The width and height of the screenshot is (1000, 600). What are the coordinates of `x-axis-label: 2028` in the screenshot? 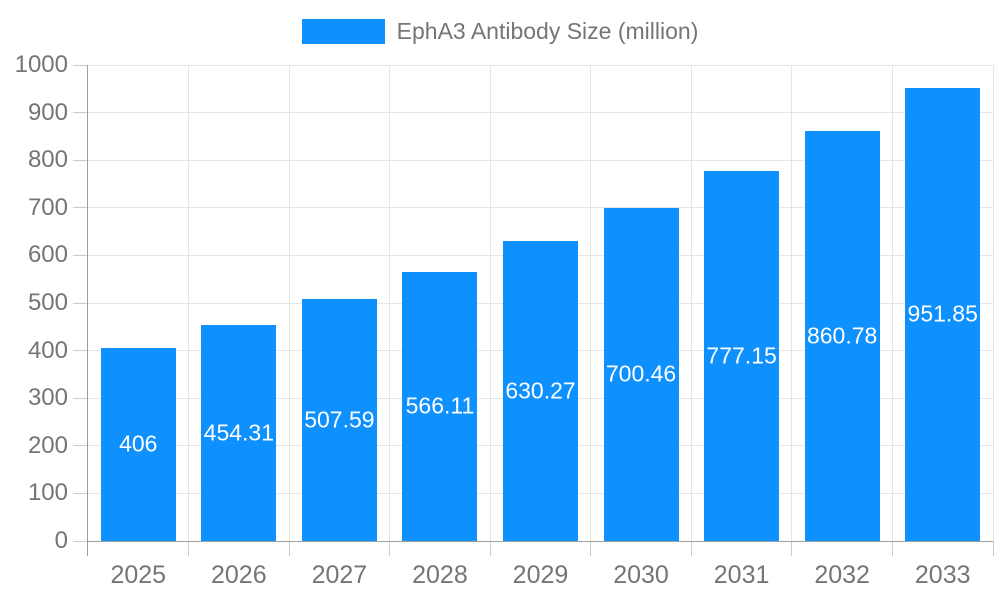 It's located at (440, 575).